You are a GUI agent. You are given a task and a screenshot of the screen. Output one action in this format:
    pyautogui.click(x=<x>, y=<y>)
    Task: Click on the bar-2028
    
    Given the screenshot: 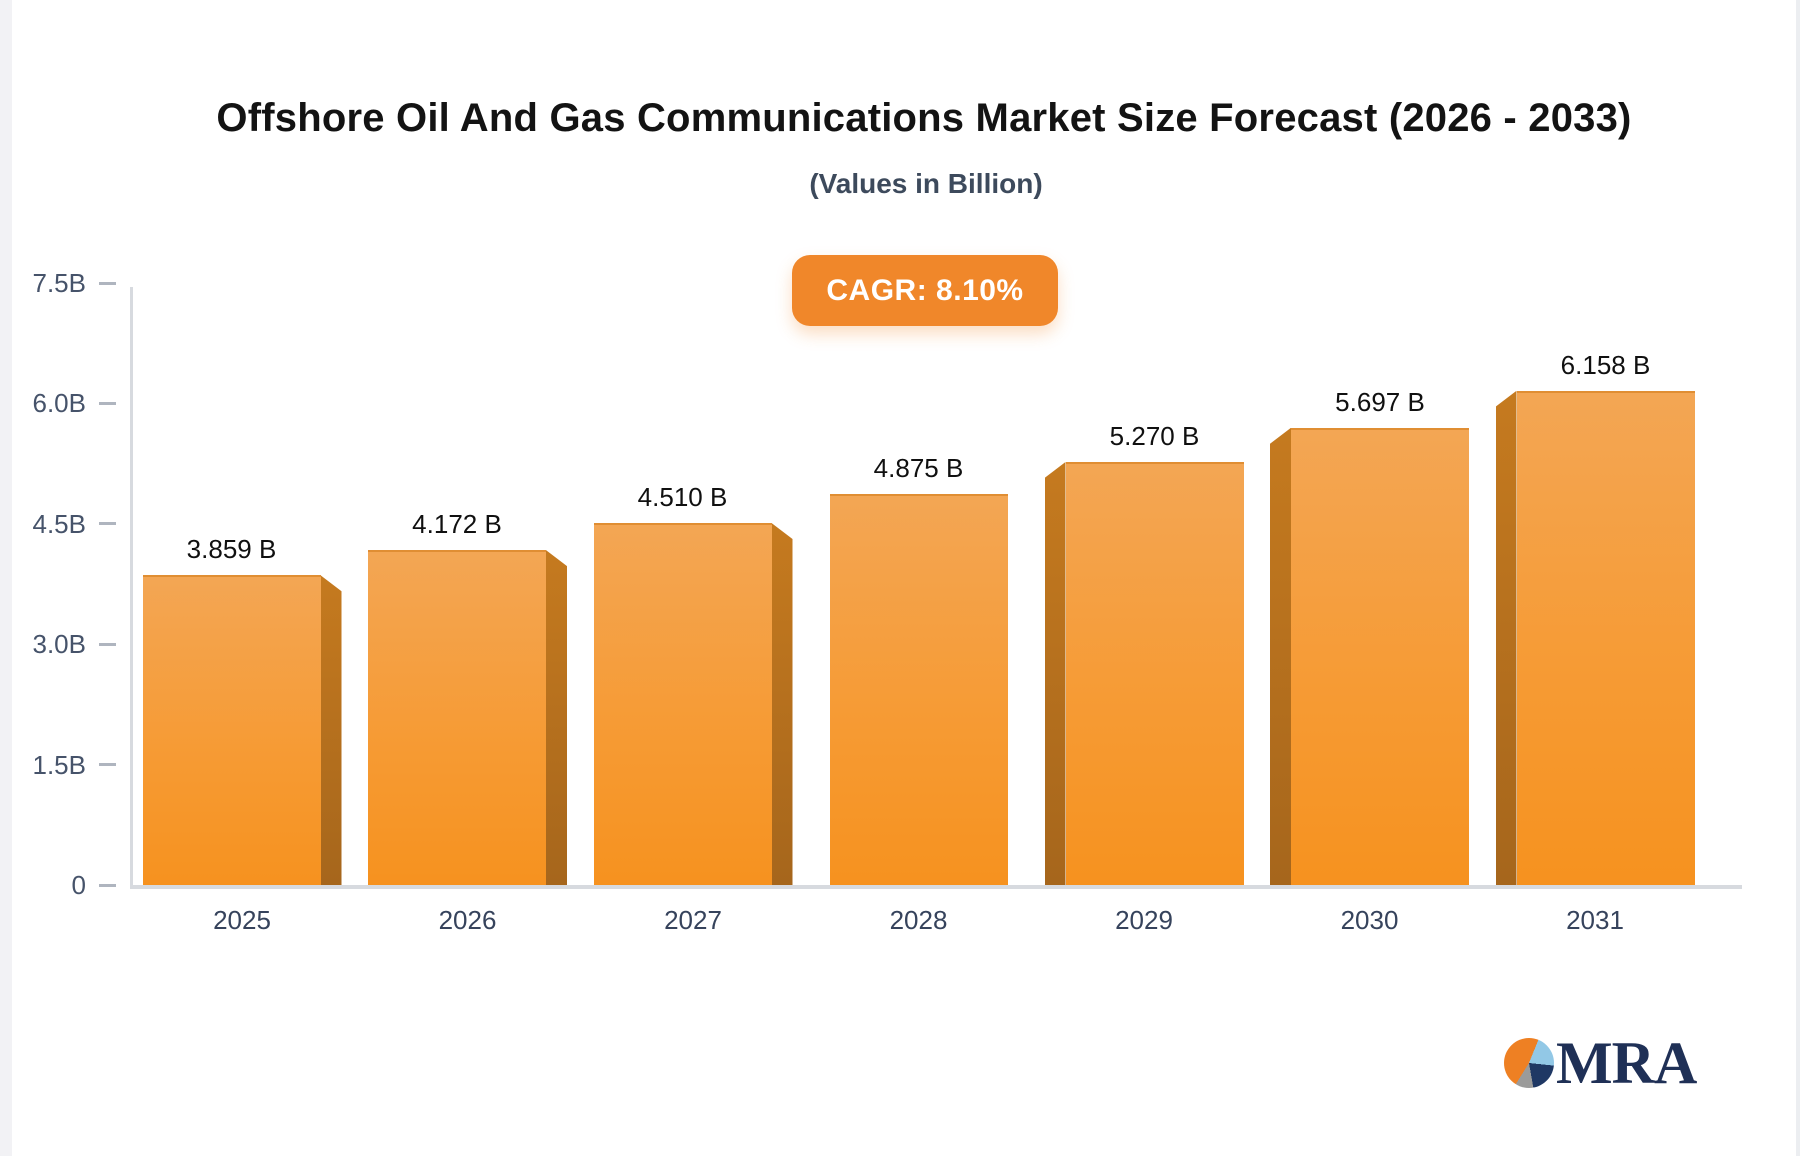 What is the action you would take?
    pyautogui.click(x=918, y=689)
    